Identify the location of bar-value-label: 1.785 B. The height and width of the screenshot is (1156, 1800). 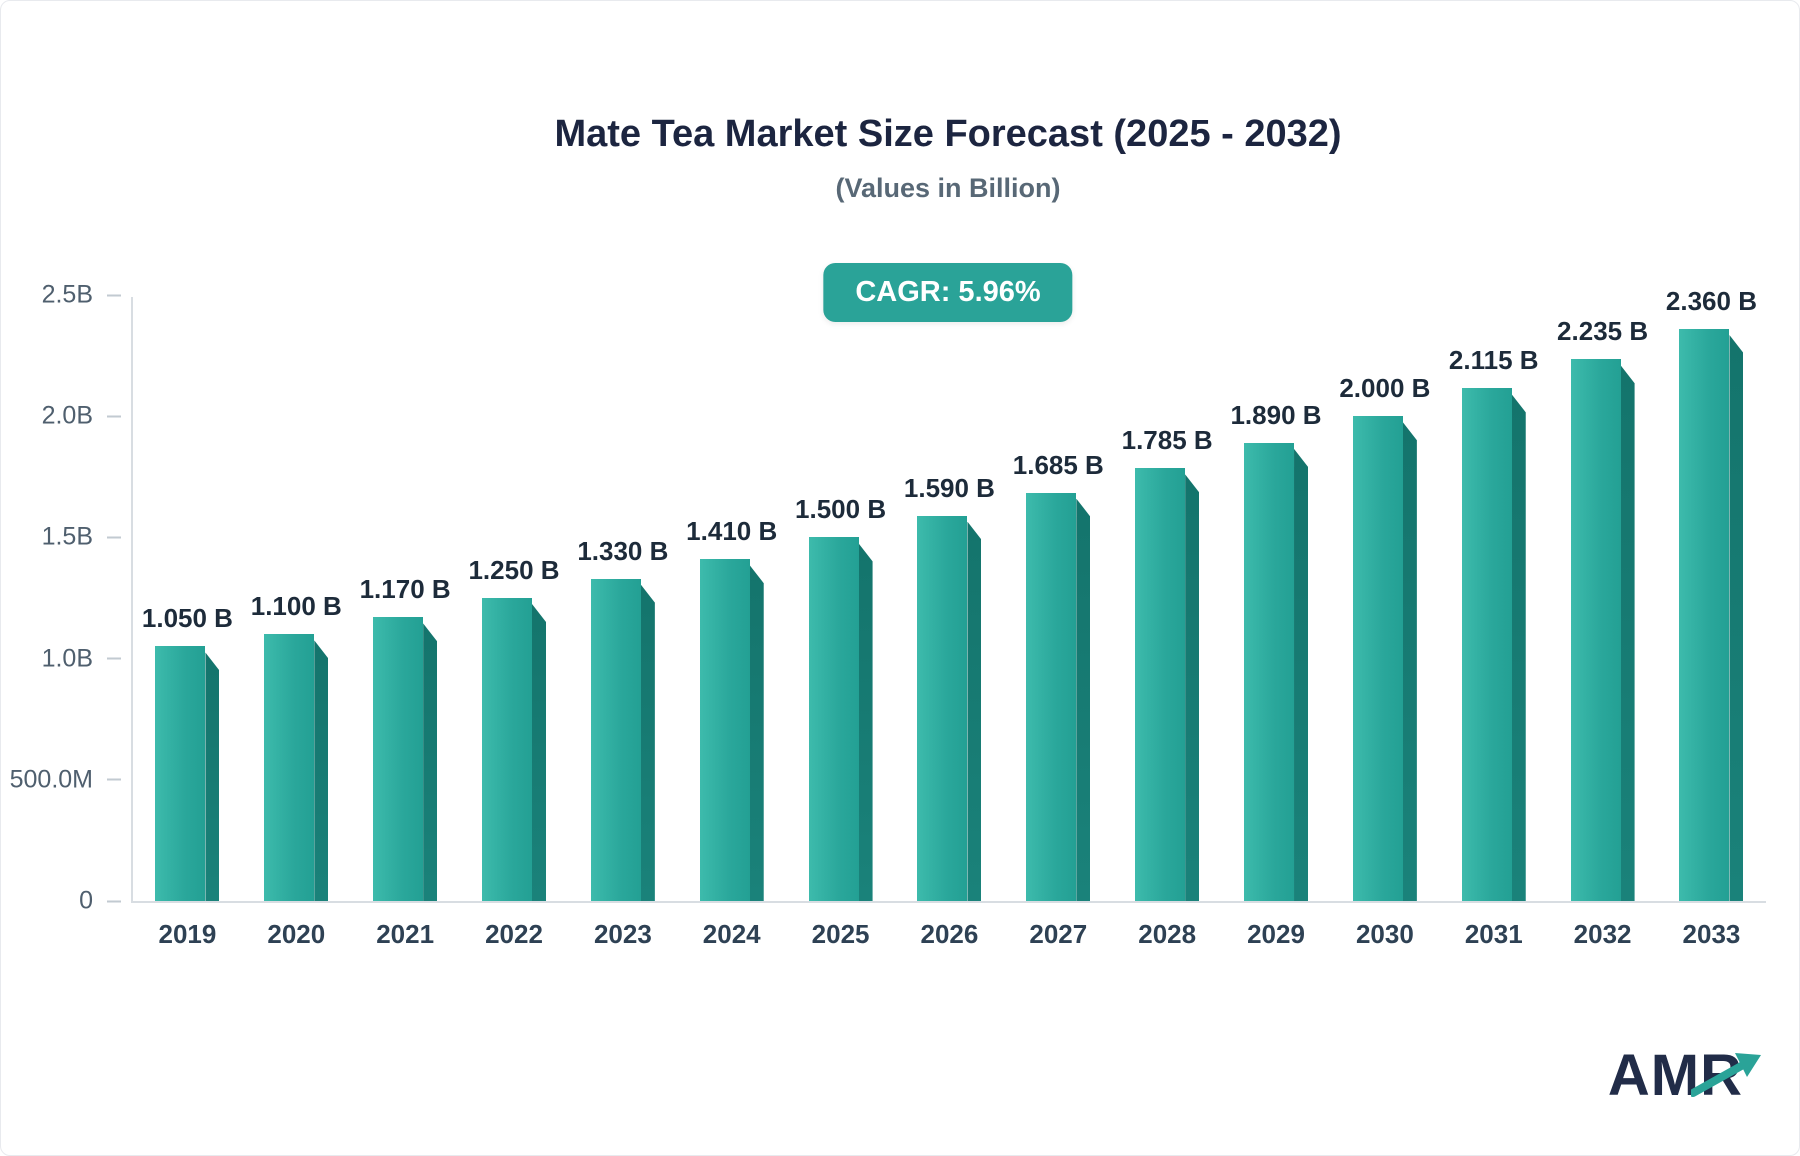
(1167, 440).